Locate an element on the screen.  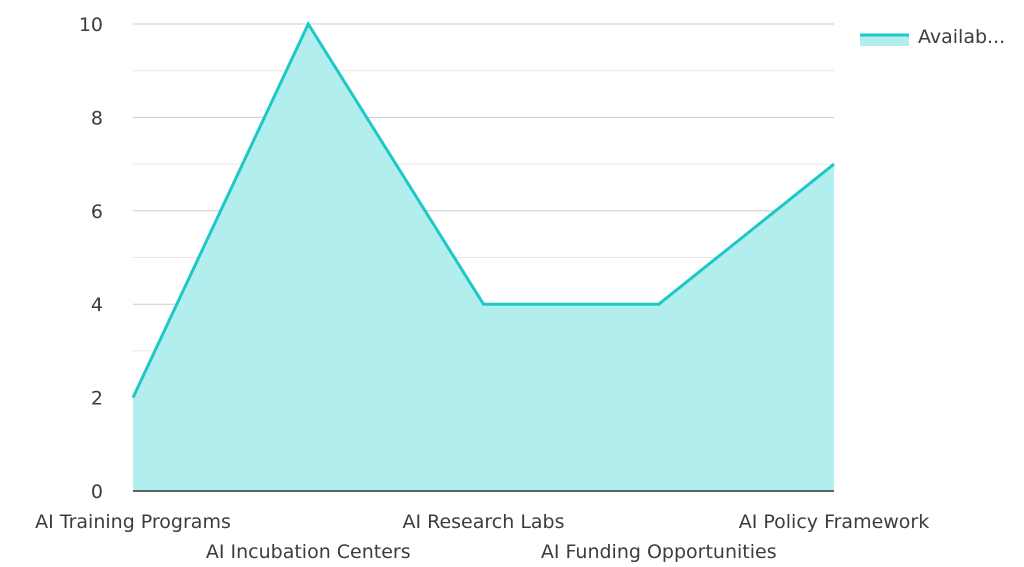
x-tick-label: AI Policy Framework is located at coordinates (834, 522).